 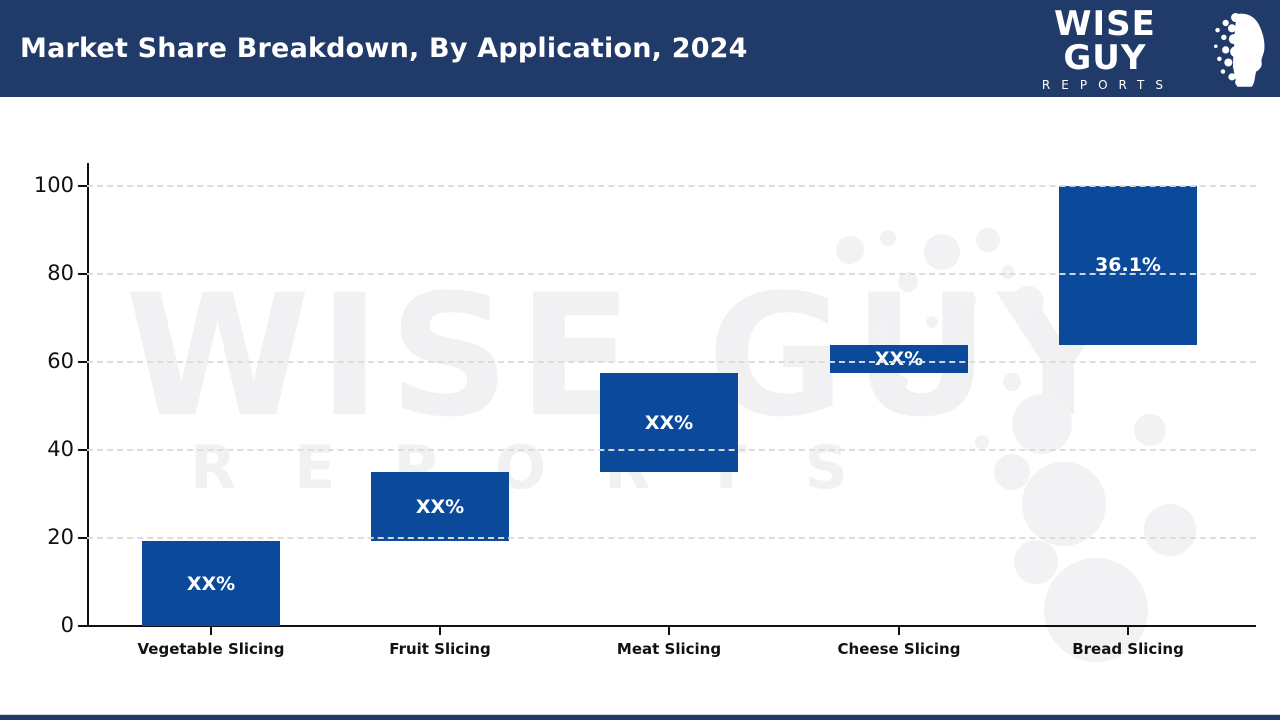 I want to click on bar-vegetable-slicing: XX%, so click(x=211, y=583).